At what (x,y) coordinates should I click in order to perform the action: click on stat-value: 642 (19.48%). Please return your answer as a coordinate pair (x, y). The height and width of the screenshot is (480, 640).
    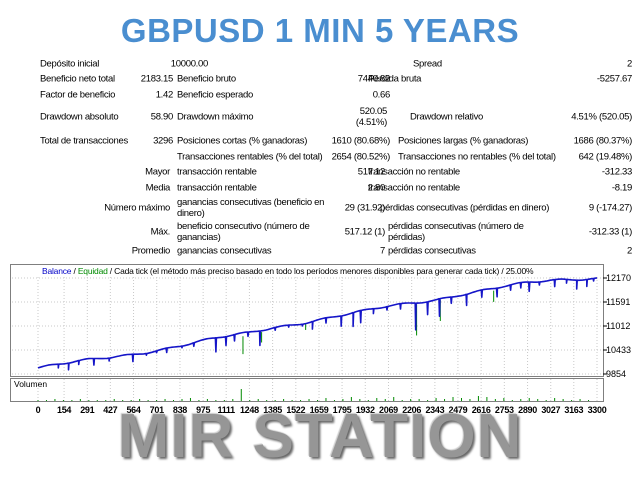
    Looking at the image, I should click on (605, 157).